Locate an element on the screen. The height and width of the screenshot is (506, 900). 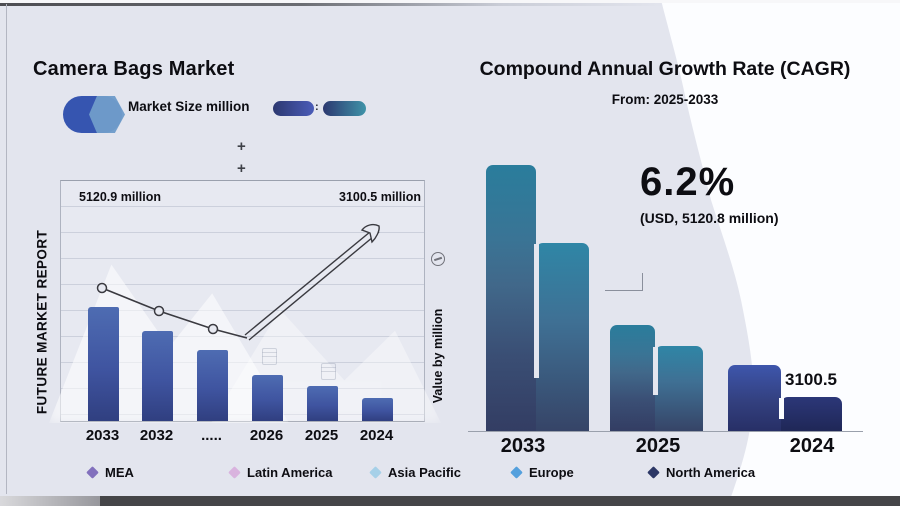
left-bar-2032 is located at coordinates (157, 376).